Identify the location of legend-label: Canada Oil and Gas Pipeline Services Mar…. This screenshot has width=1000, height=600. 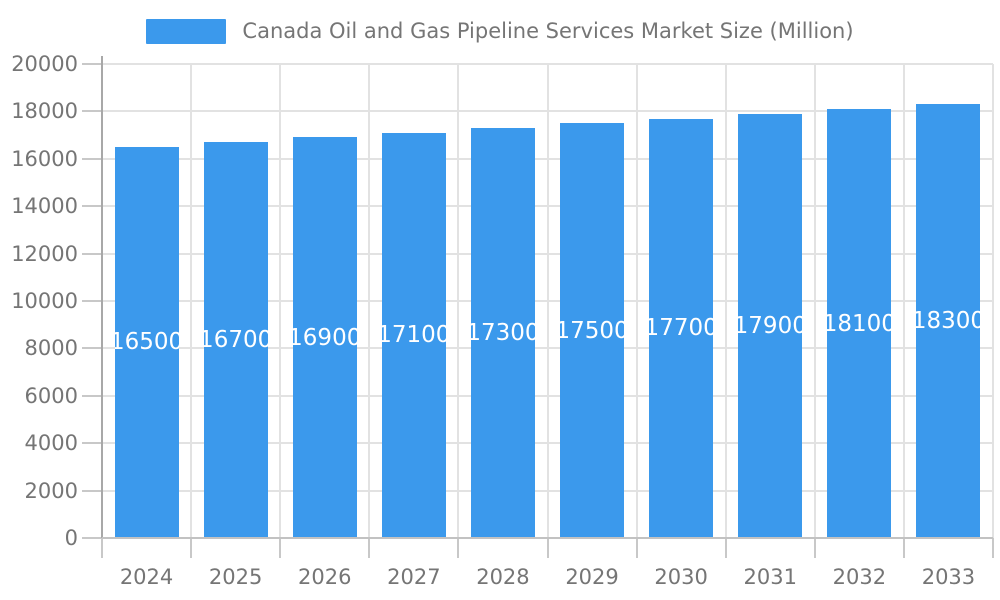
(548, 31).